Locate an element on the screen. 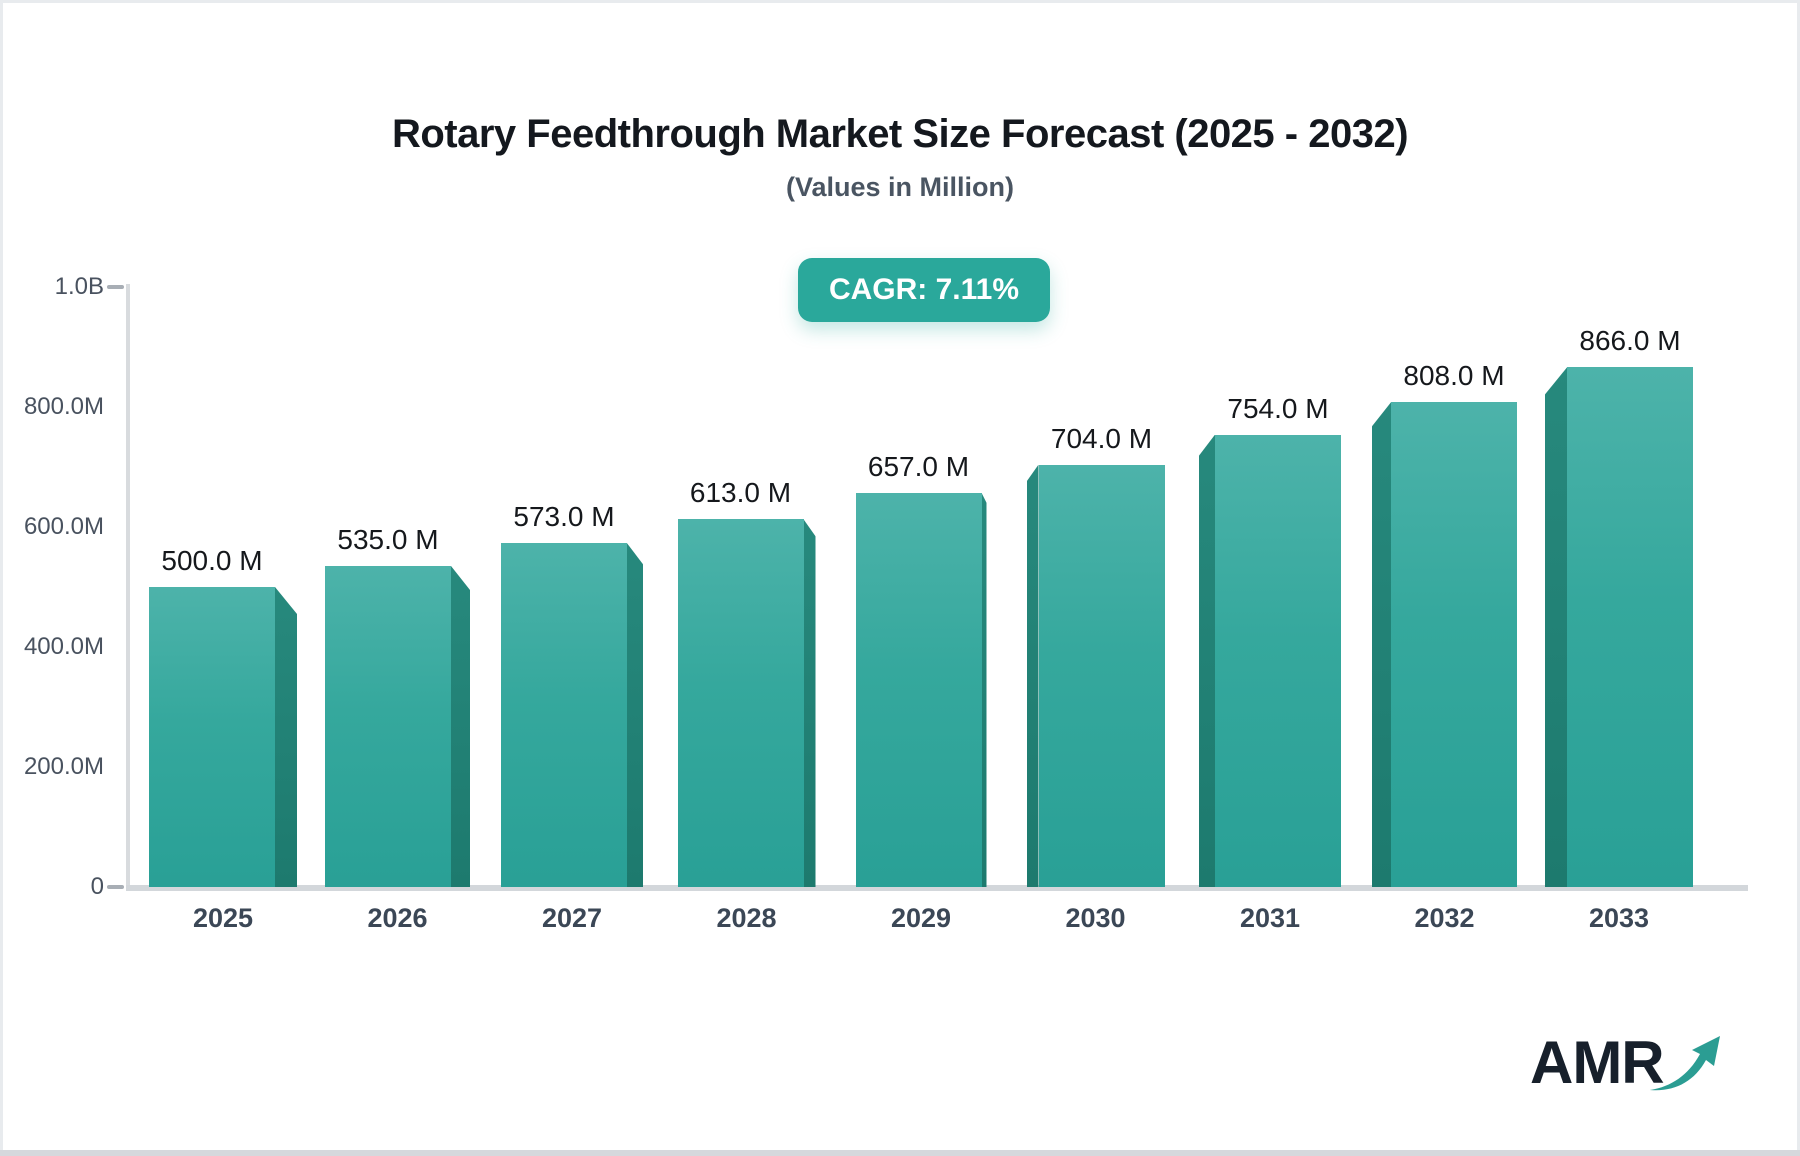 This screenshot has width=1800, height=1156. cagr-badge: CAGR: 7.11% is located at coordinates (924, 290).